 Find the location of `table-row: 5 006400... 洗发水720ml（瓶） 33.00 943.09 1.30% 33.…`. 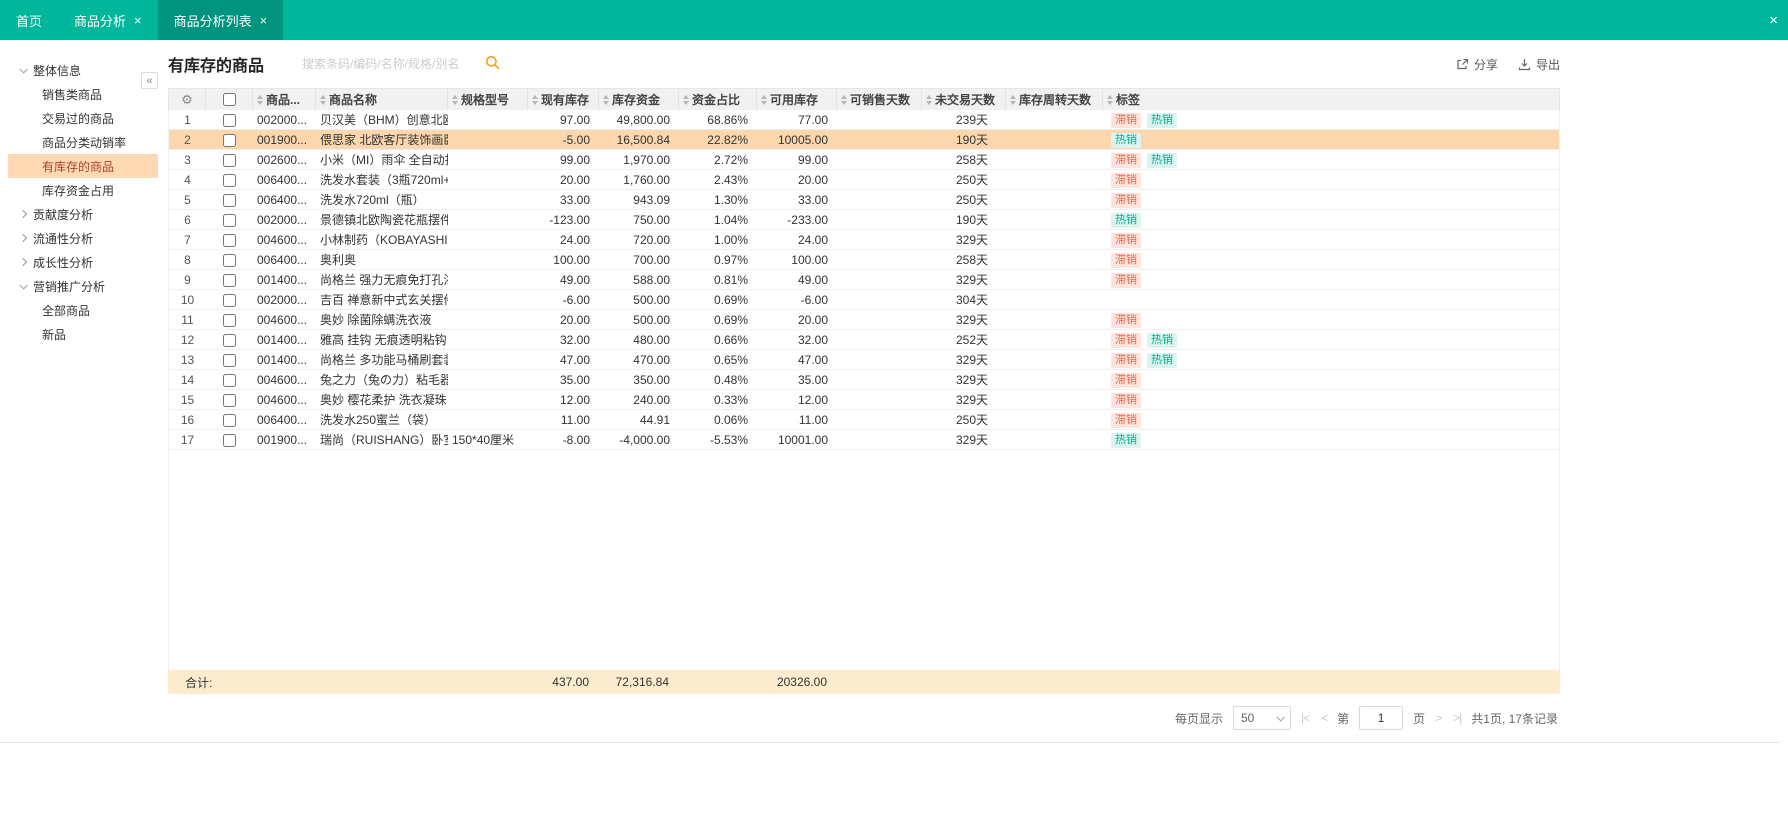

table-row: 5 006400... 洗发水720ml（瓶） 33.00 943.09 1.30% 33.… is located at coordinates (864, 200).